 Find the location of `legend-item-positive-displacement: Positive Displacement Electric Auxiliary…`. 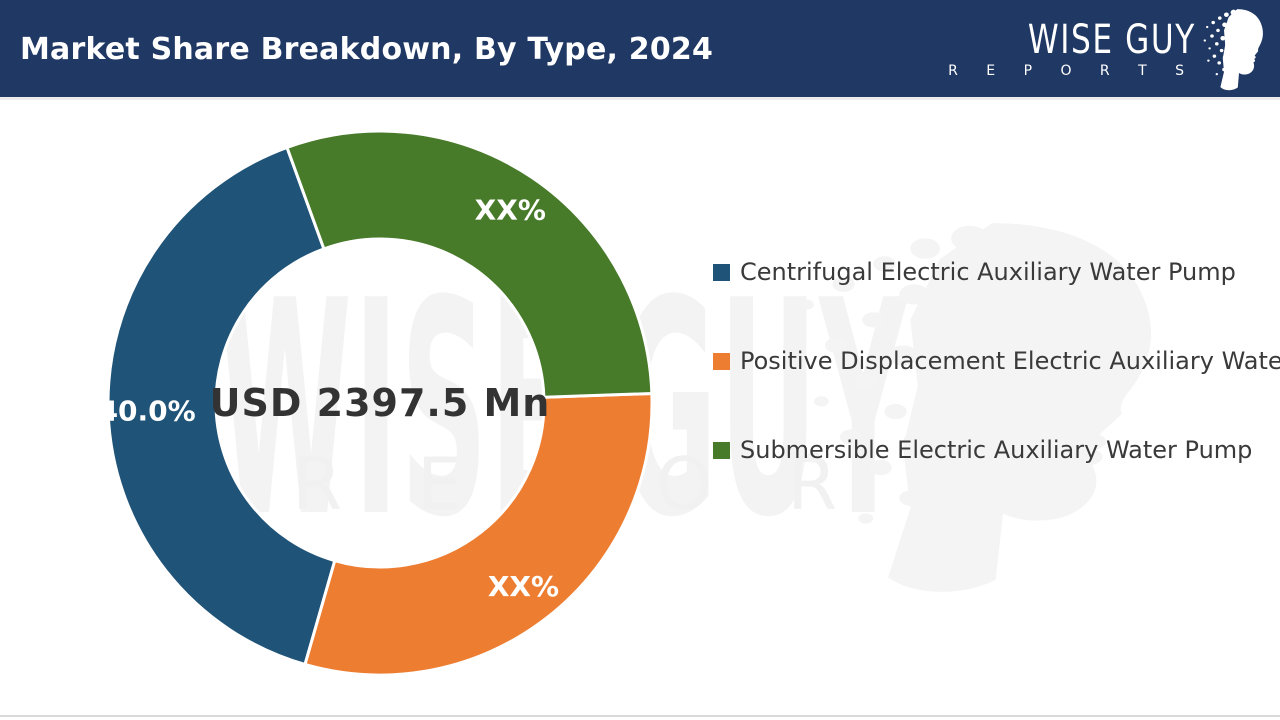

legend-item-positive-displacement: Positive Displacement Electric Auxiliary… is located at coordinates (996, 361).